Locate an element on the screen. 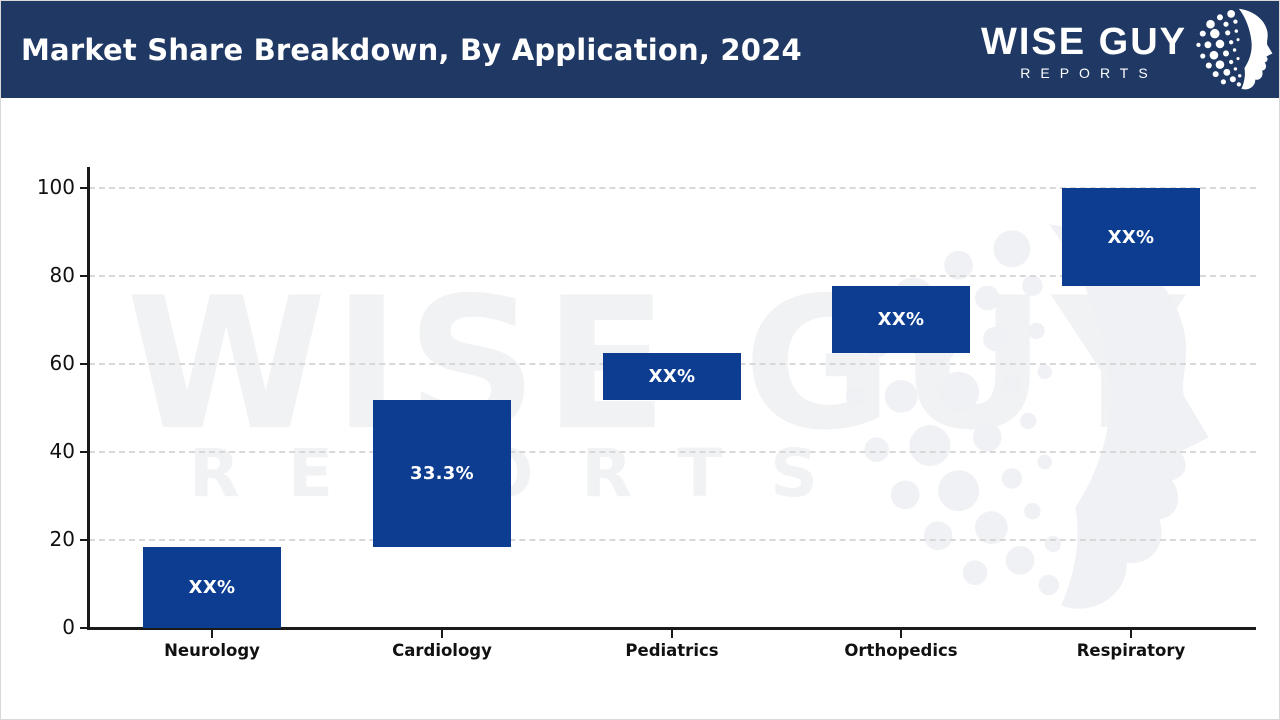  bar-value-label: 33.3% is located at coordinates (442, 473).